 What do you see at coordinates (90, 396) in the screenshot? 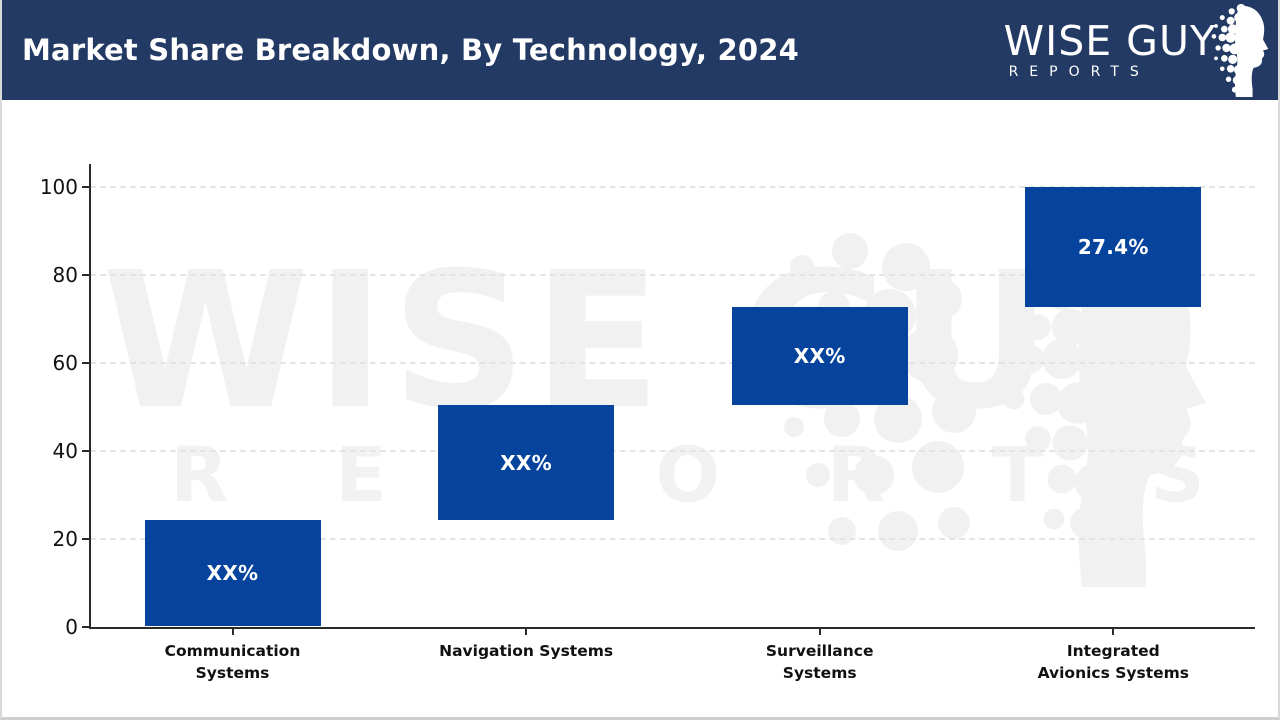
I see `y-axis-line` at bounding box center [90, 396].